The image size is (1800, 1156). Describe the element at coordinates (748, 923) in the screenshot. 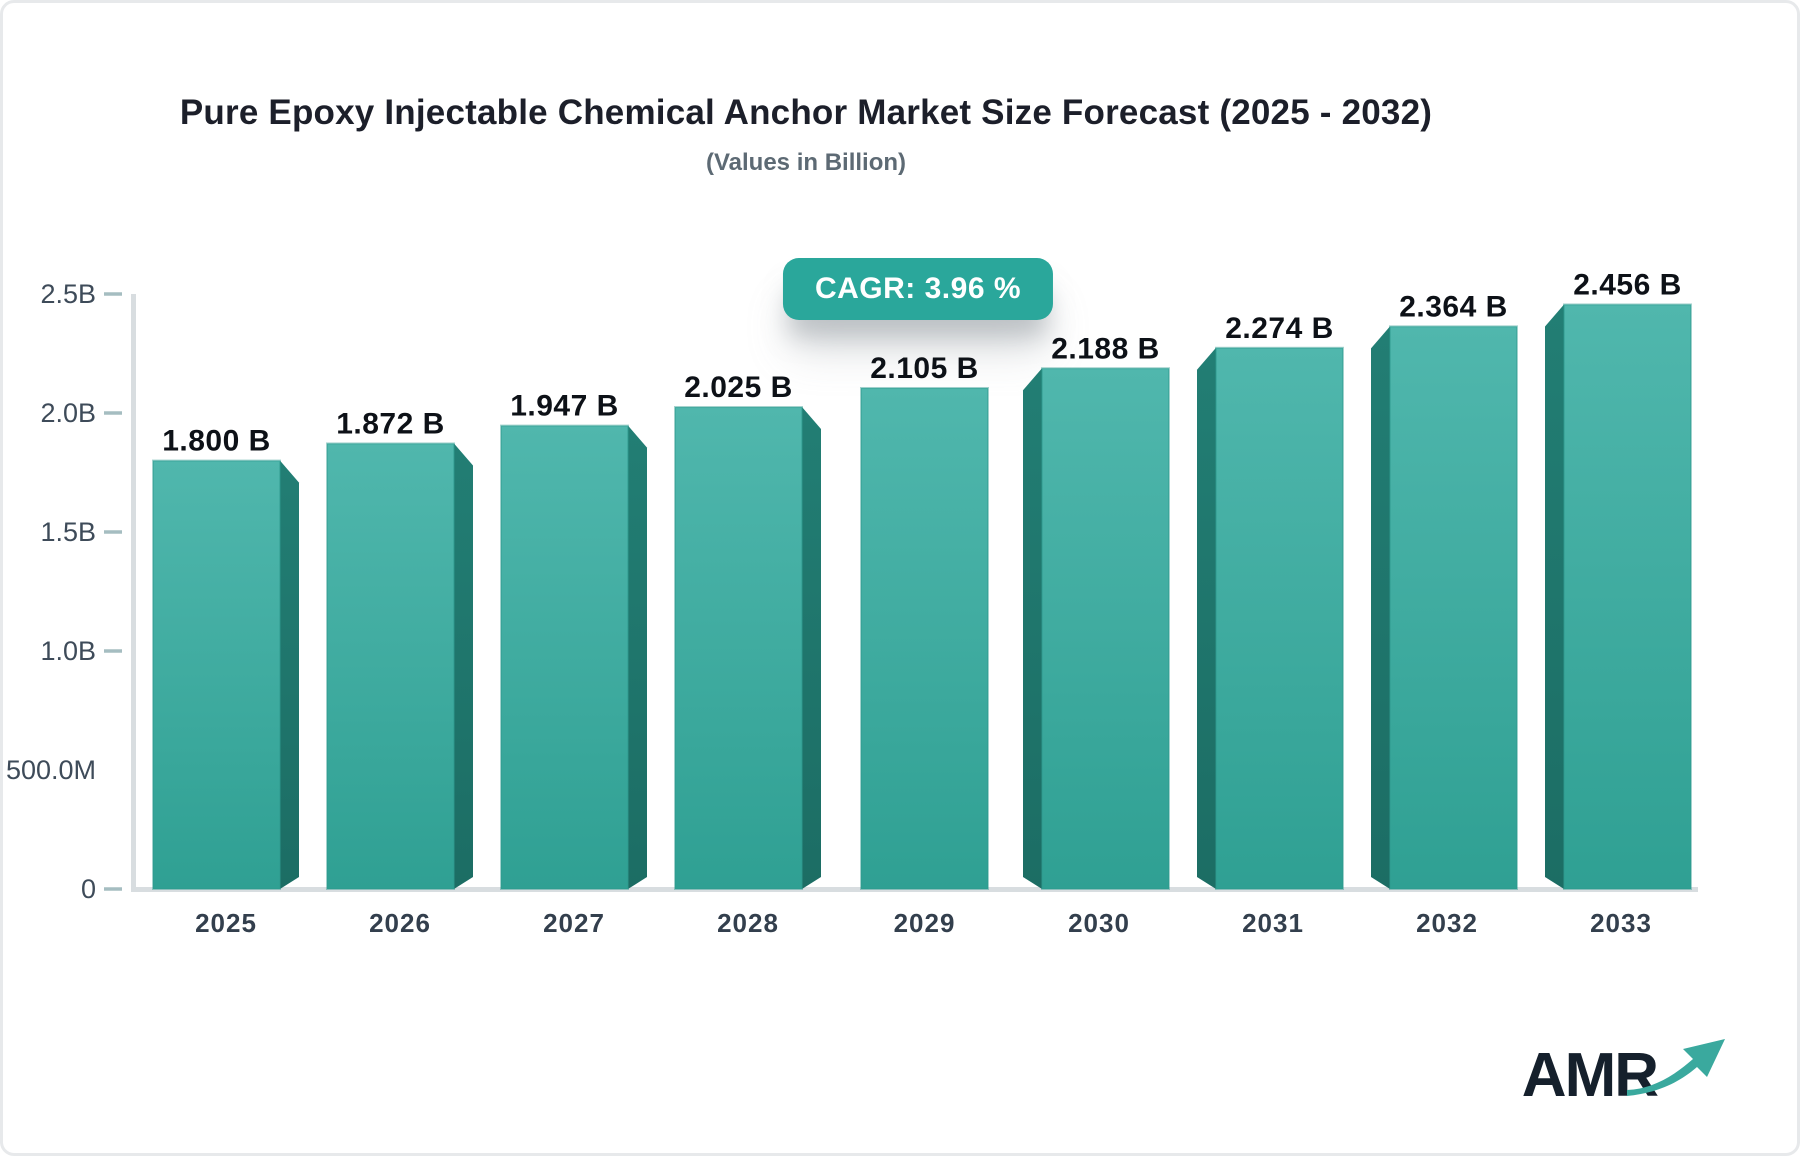

I see `x-label-2028: 2028` at that location.